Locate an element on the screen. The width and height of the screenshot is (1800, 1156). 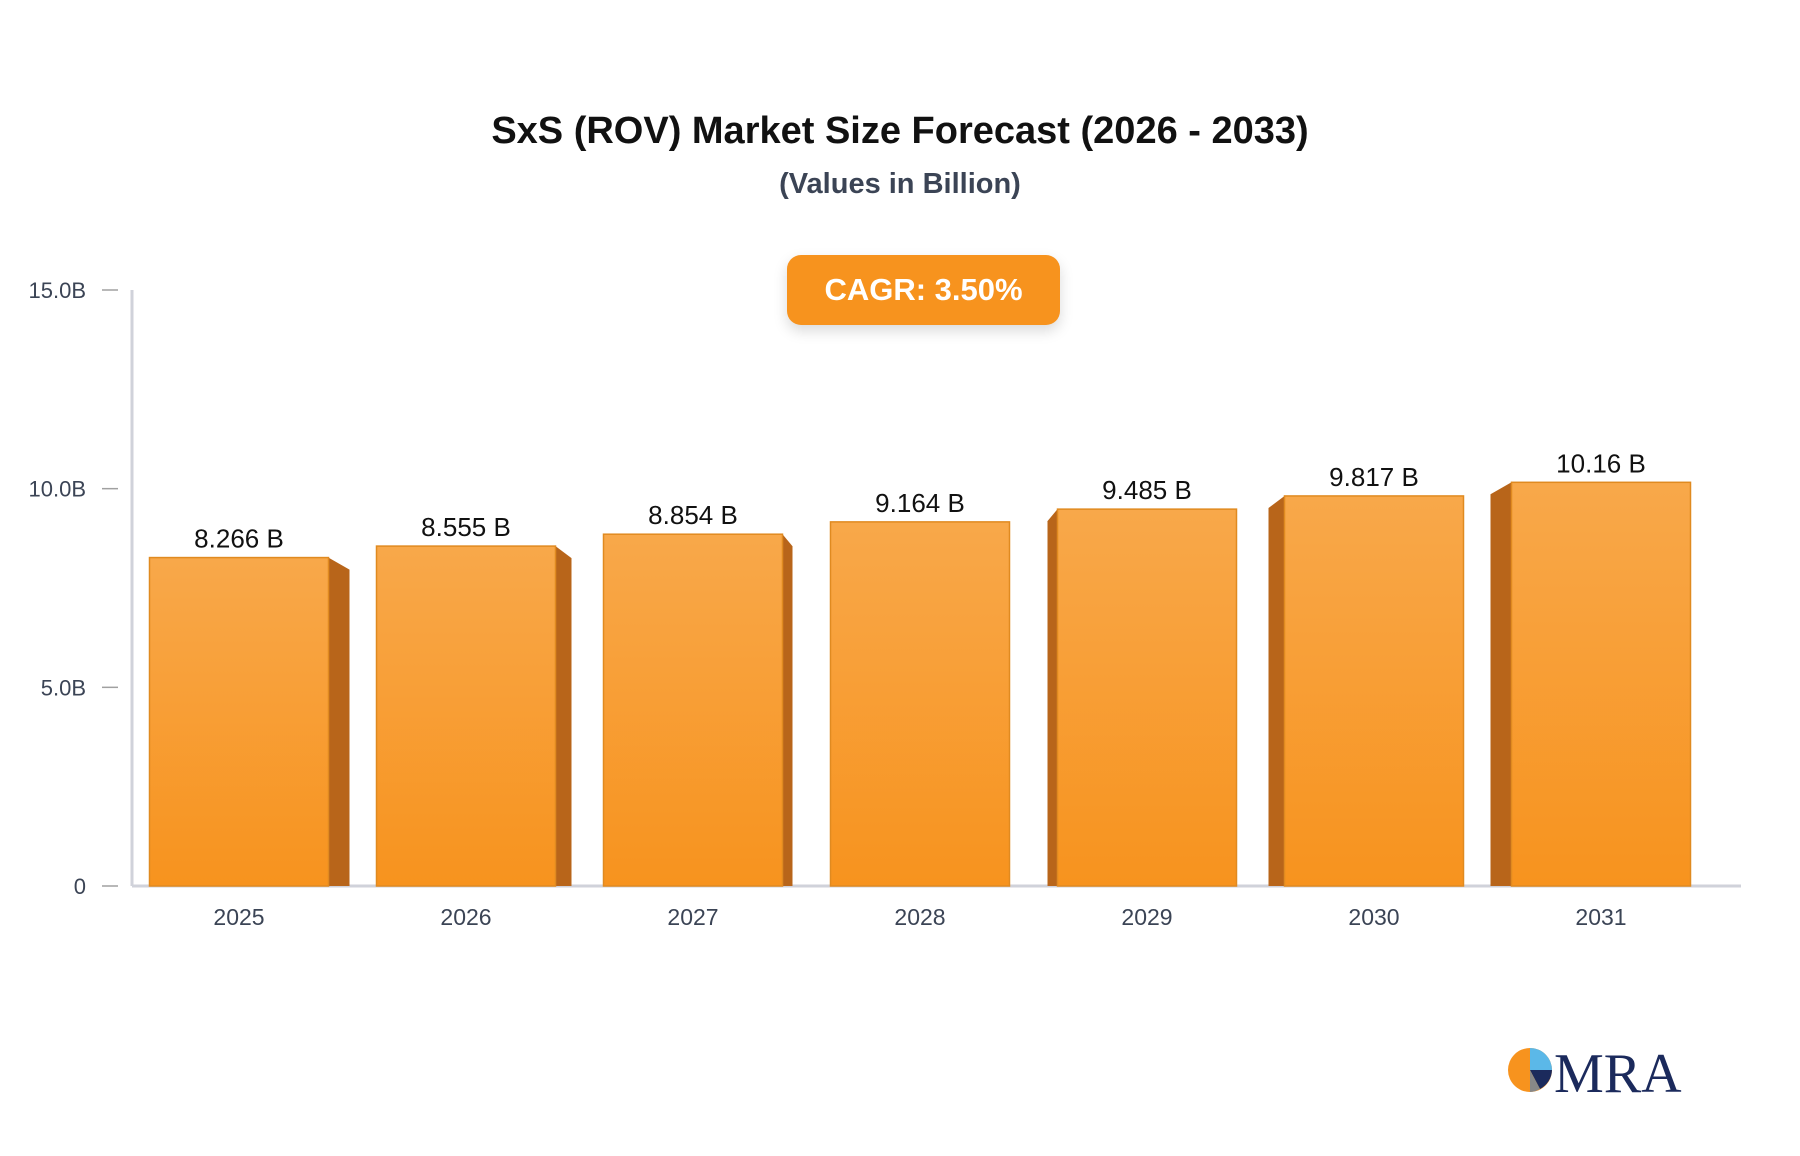
x-tick-label: 2029 is located at coordinates (1146, 917).